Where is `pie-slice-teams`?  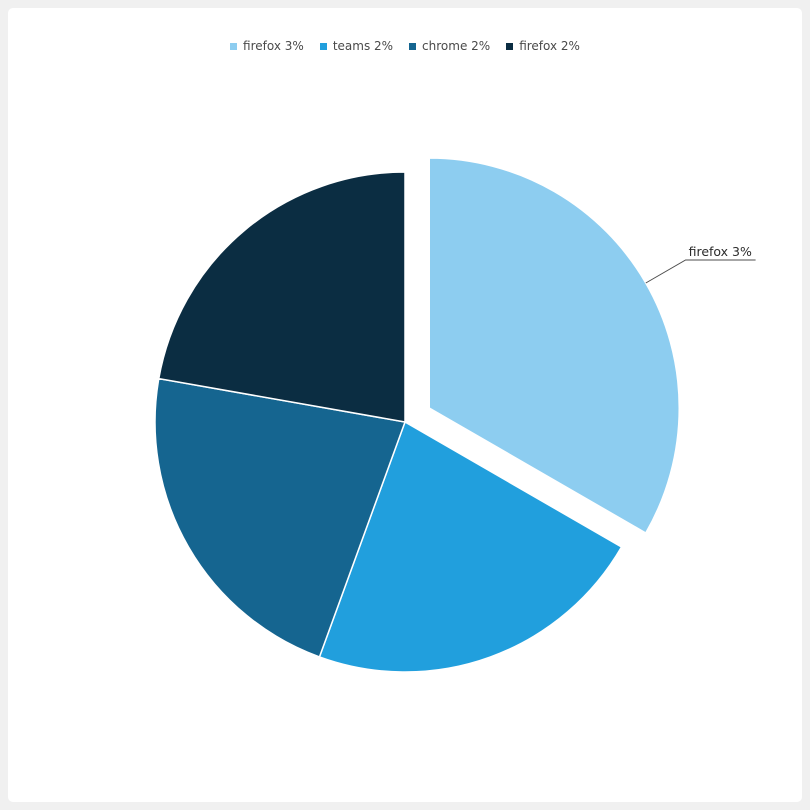 pie-slice-teams is located at coordinates (470, 547).